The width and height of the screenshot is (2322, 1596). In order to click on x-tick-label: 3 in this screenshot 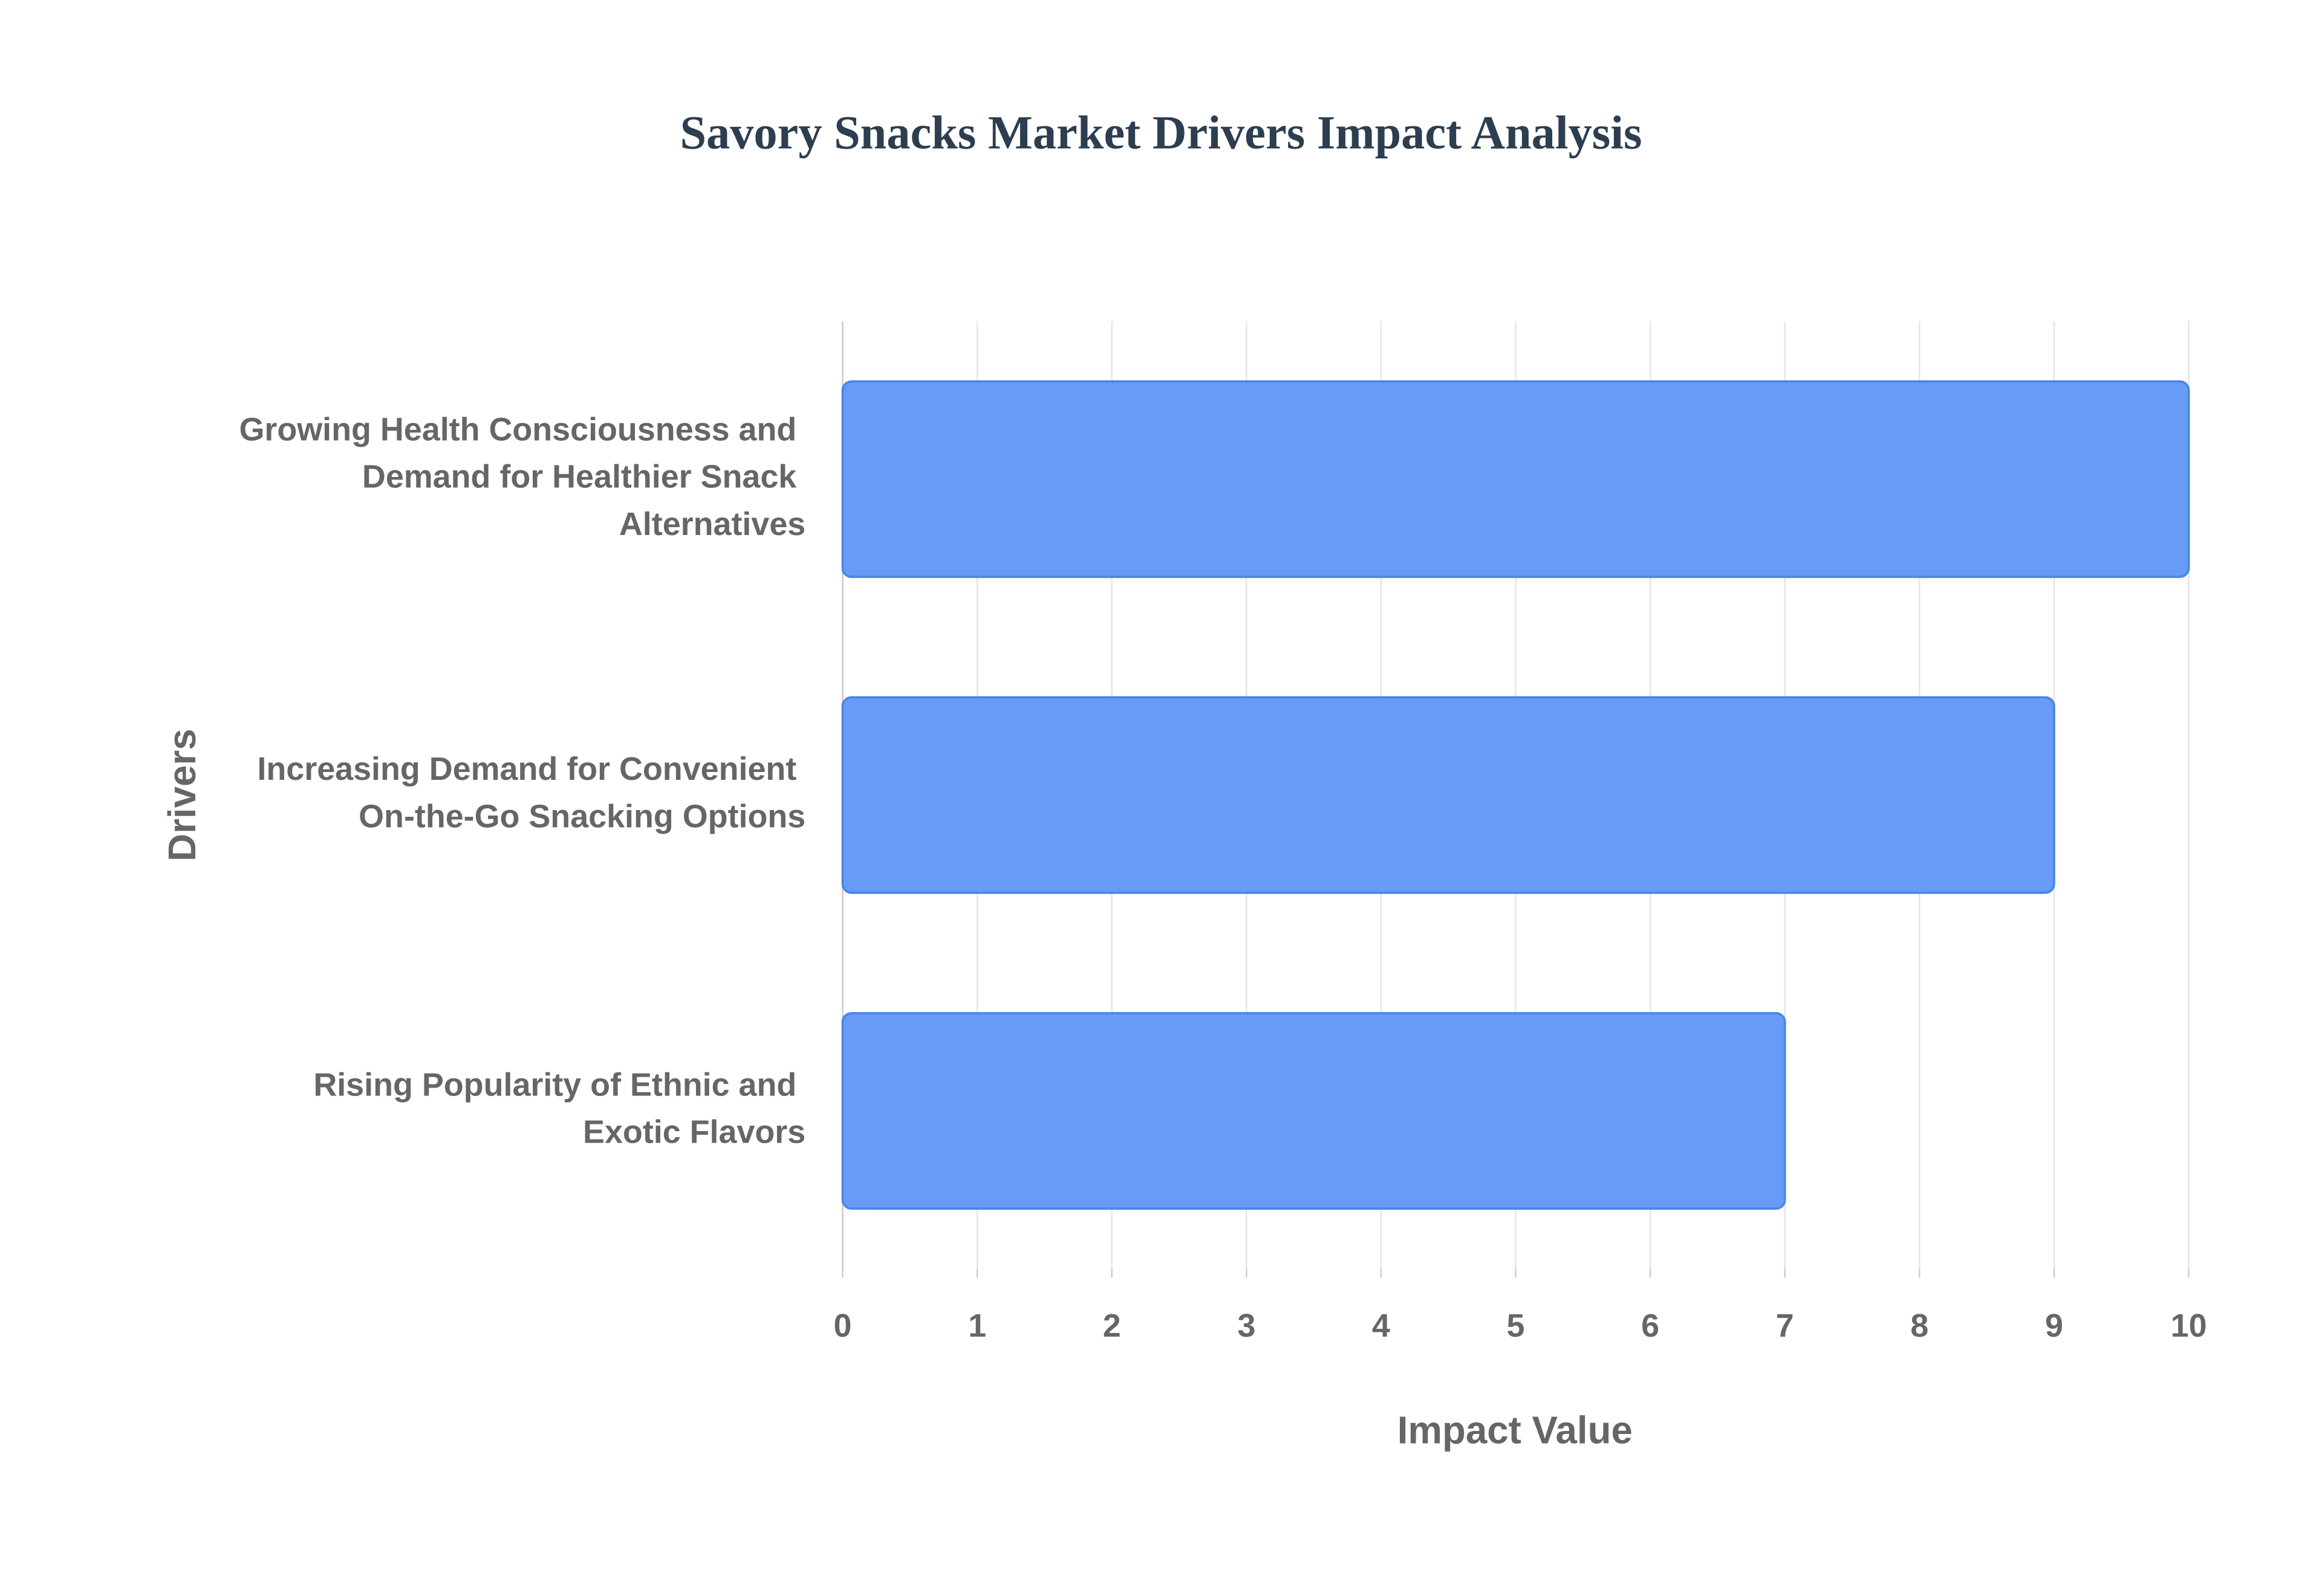, I will do `click(1246, 1326)`.